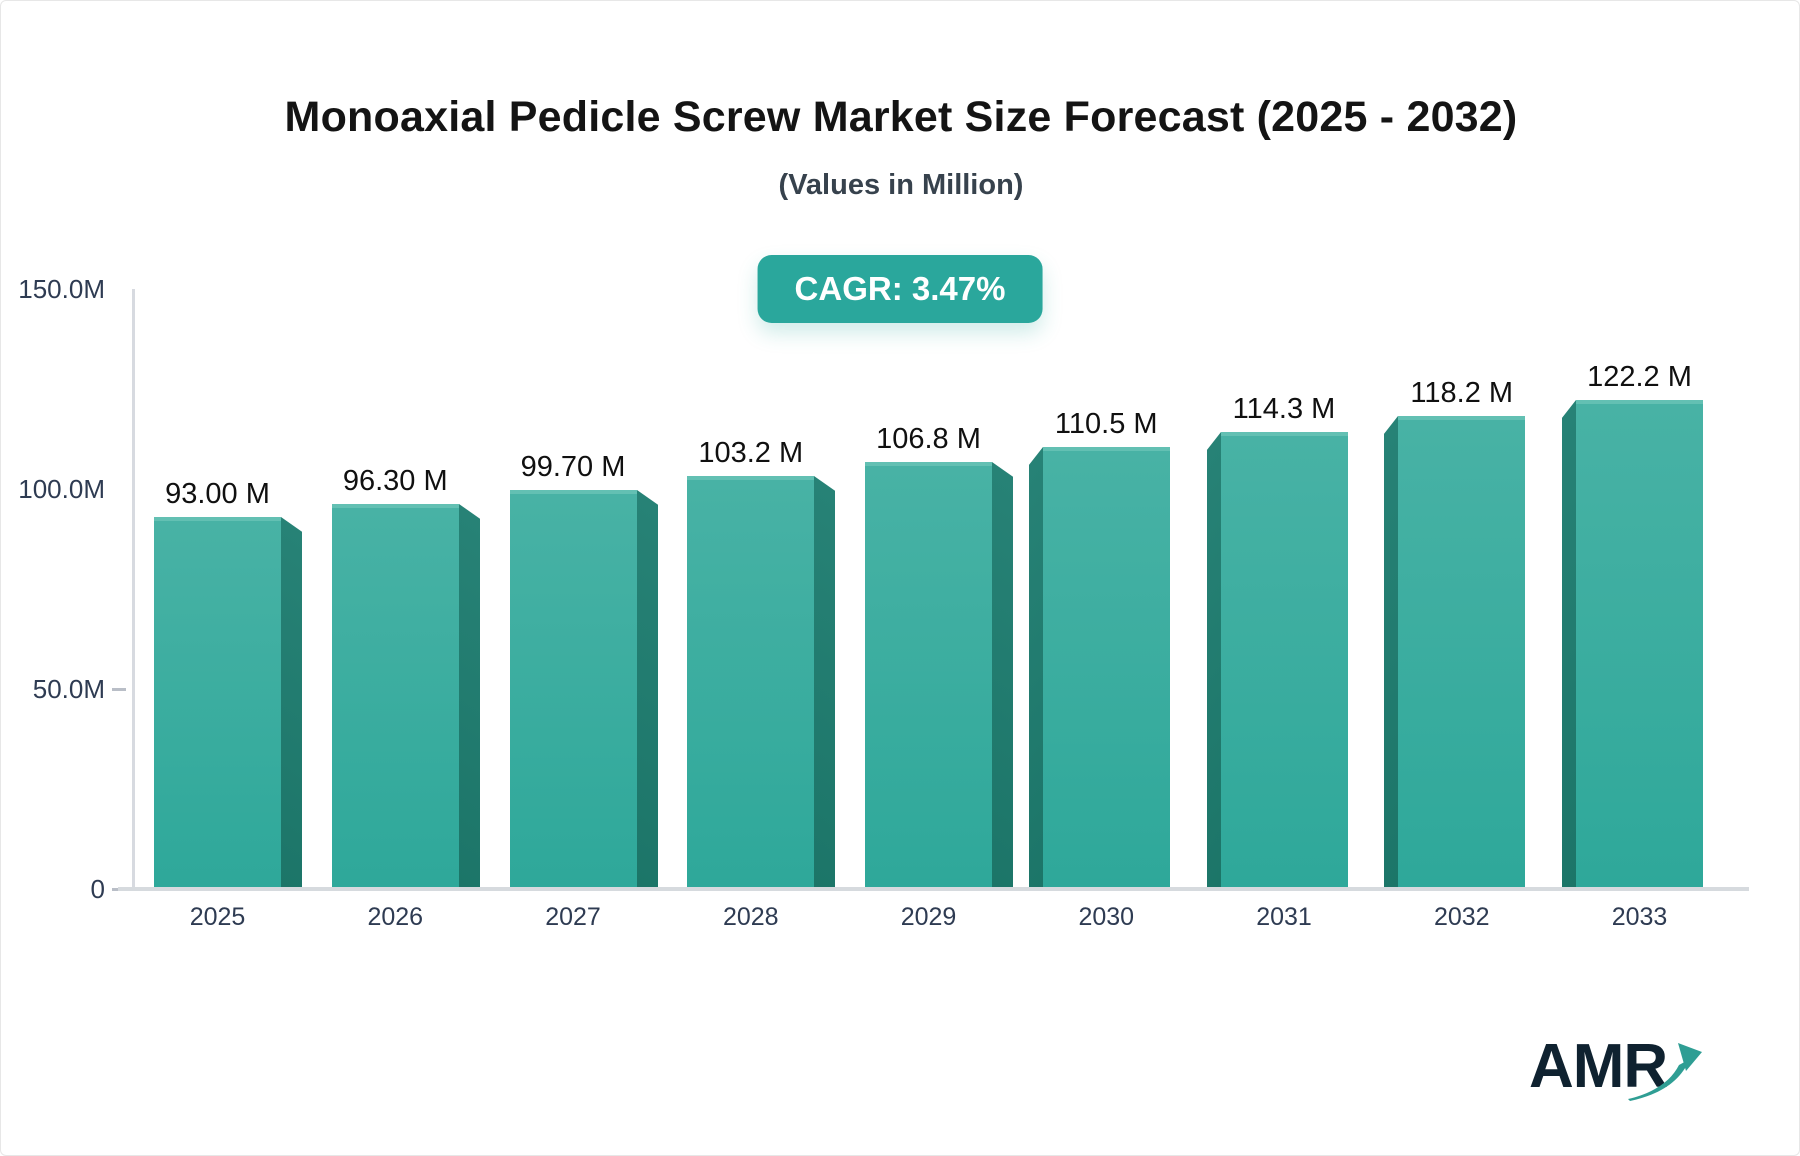  Describe the element at coordinates (573, 467) in the screenshot. I see `bar-value-label: 99.70 M` at that location.